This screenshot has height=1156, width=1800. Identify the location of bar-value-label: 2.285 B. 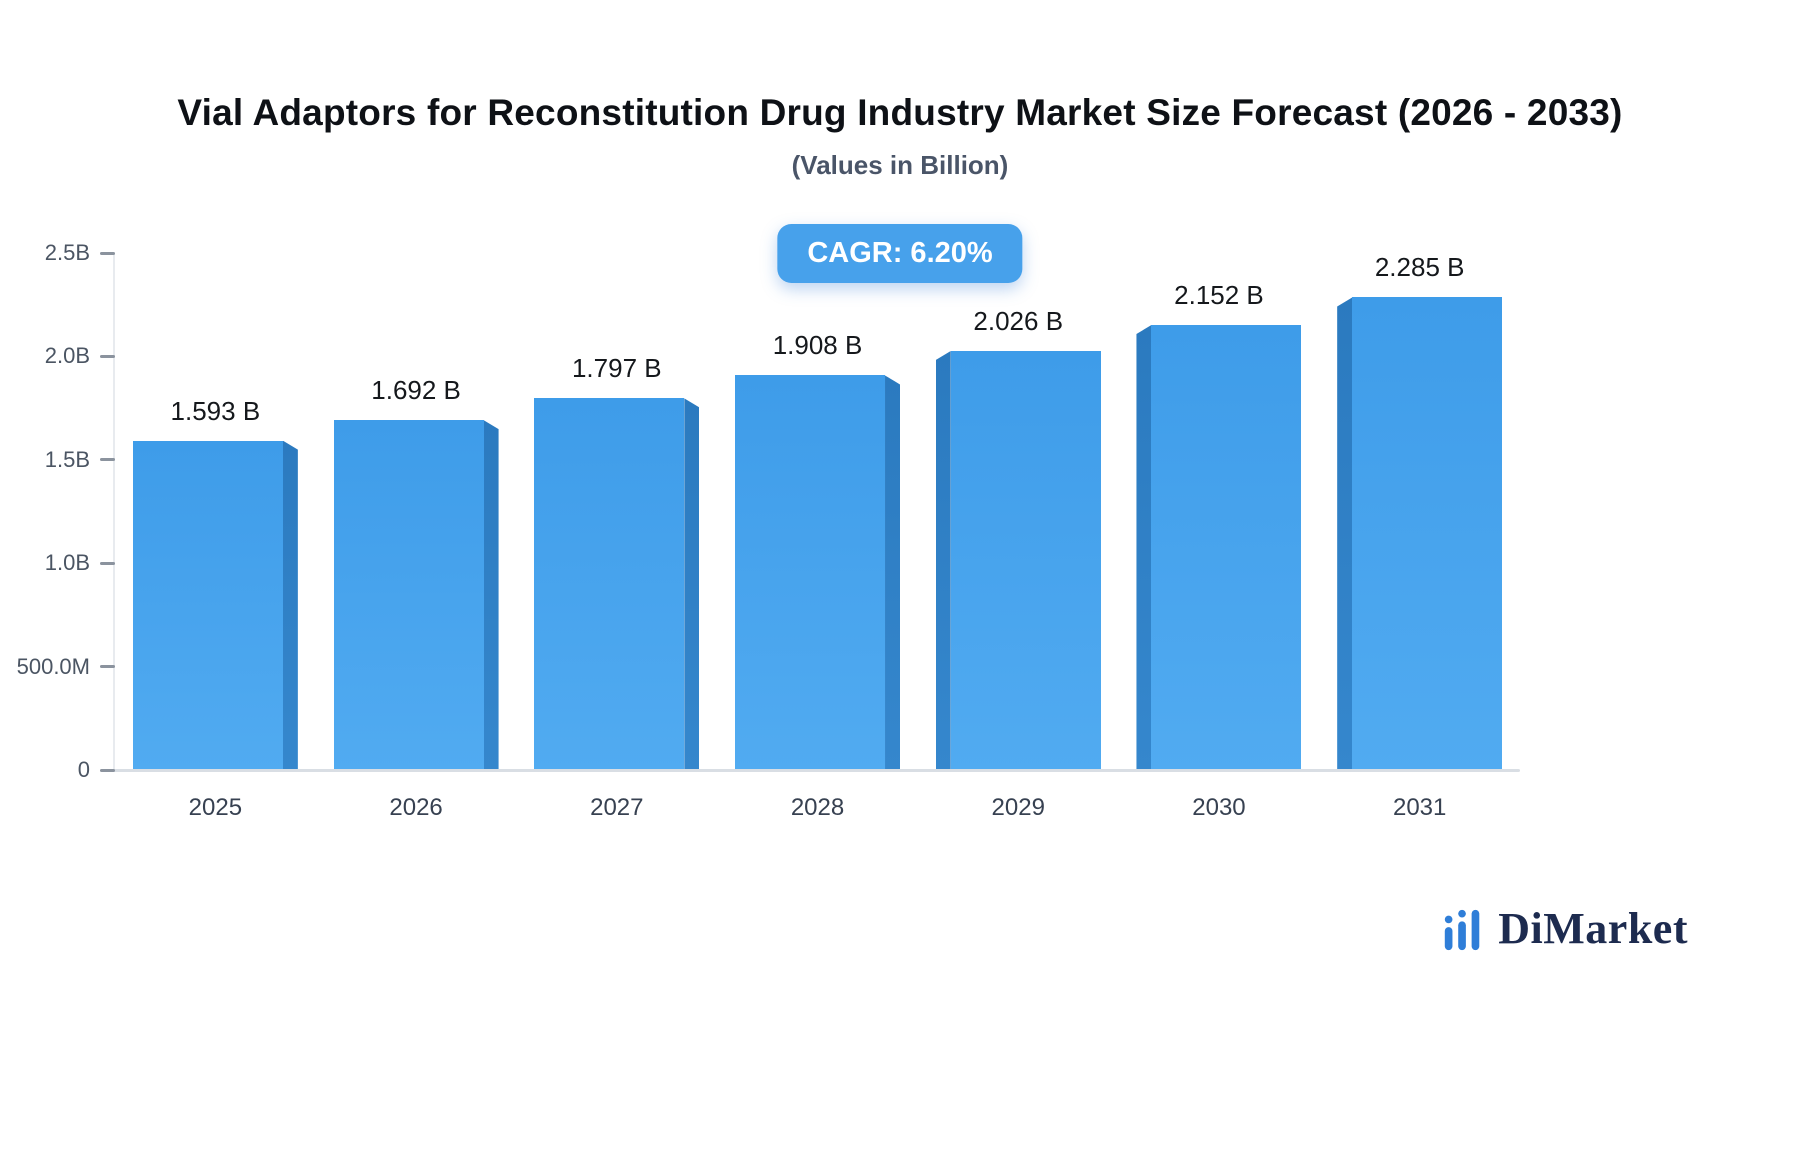
(1419, 267).